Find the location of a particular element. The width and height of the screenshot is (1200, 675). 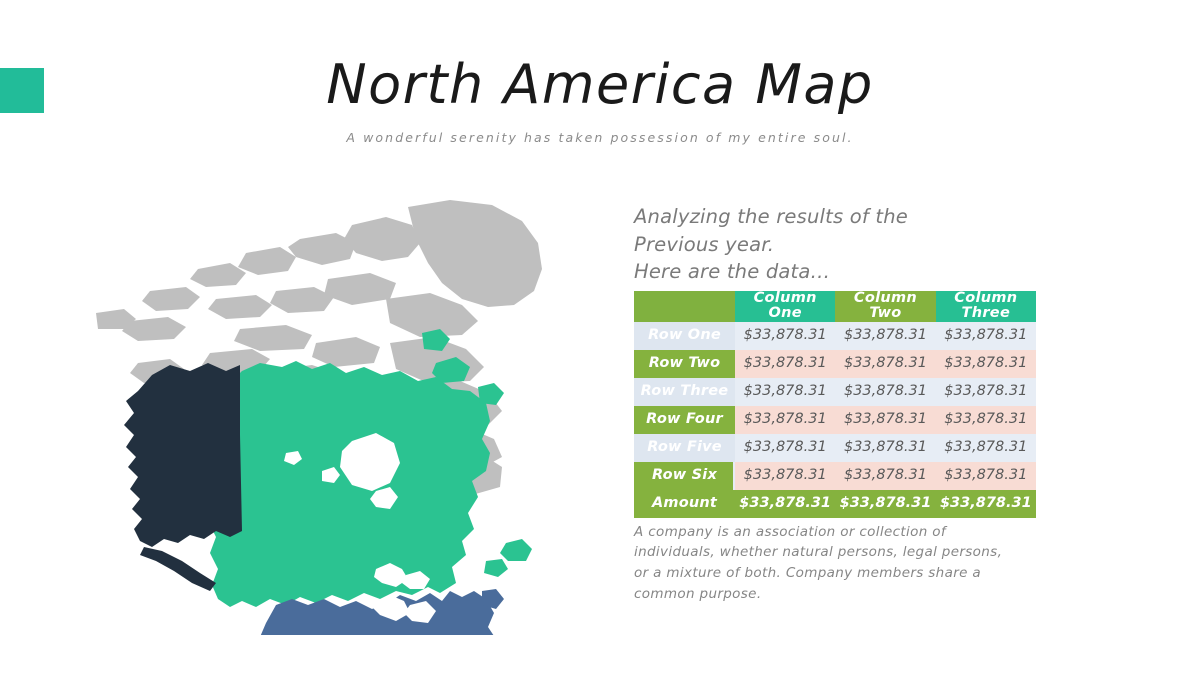

table-header-row: Column One Column Two Column Three is located at coordinates (835, 306).